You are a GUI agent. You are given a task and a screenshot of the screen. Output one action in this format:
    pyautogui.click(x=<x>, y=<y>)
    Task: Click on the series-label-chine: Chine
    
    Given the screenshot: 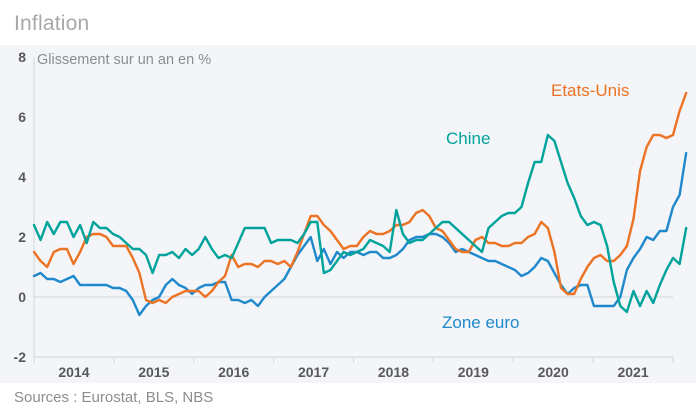 What is the action you would take?
    pyautogui.click(x=468, y=138)
    